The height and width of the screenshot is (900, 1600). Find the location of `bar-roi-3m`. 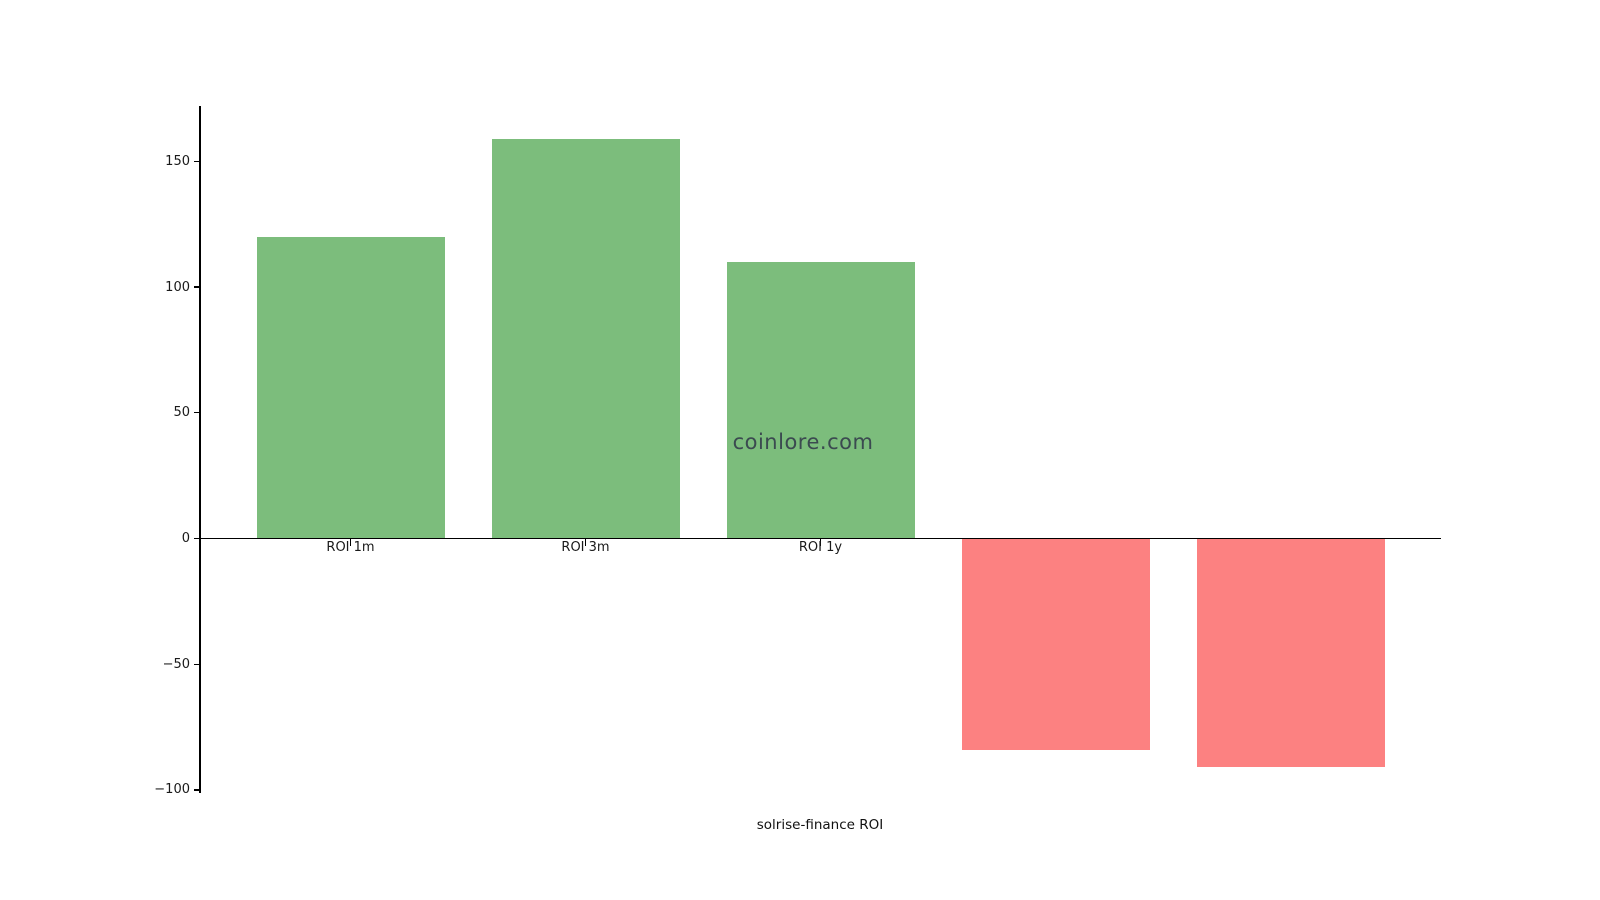

bar-roi-3m is located at coordinates (585, 338).